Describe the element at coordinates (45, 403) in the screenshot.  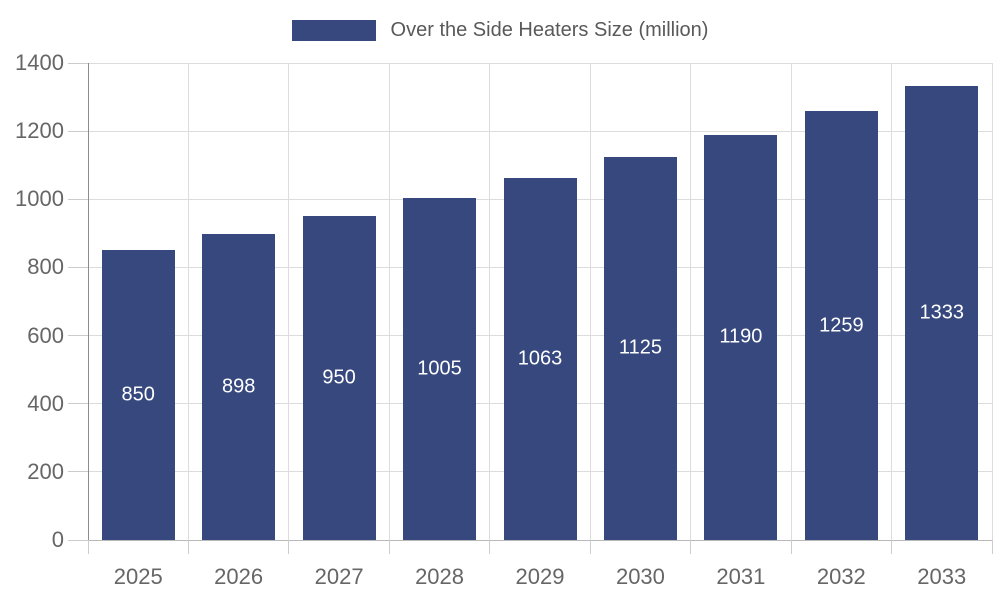
I see `y-axis-tick-label: 400` at that location.